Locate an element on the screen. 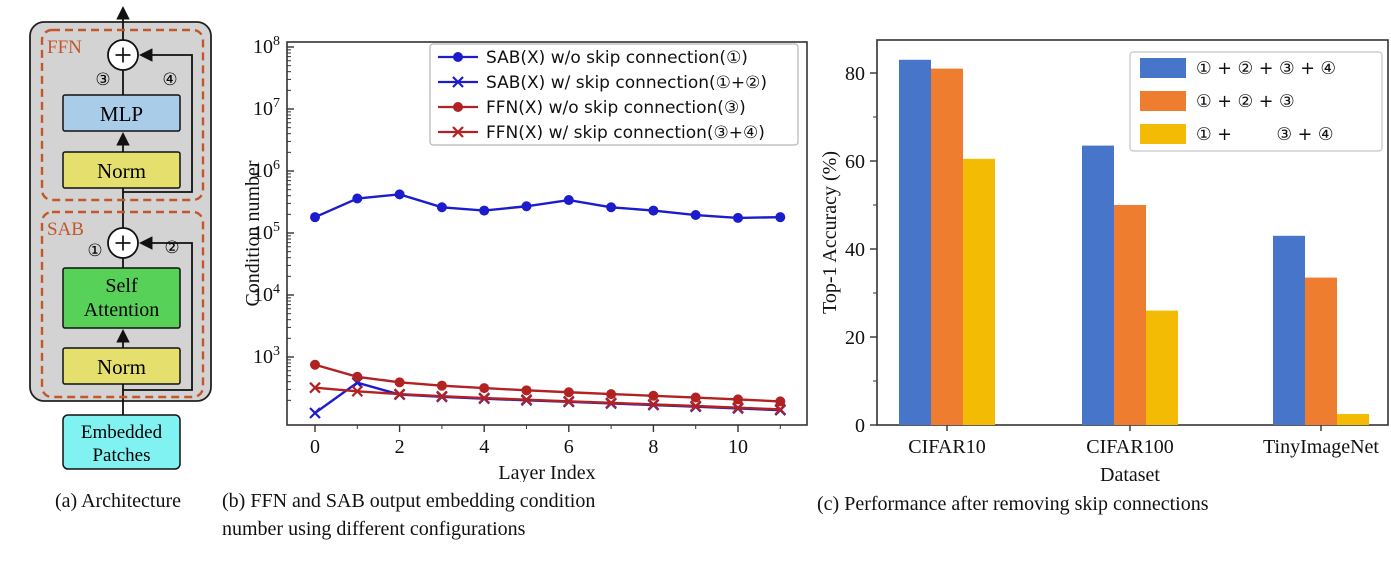 The height and width of the screenshot is (566, 1391). b-series-2-line is located at coordinates (547, 383).